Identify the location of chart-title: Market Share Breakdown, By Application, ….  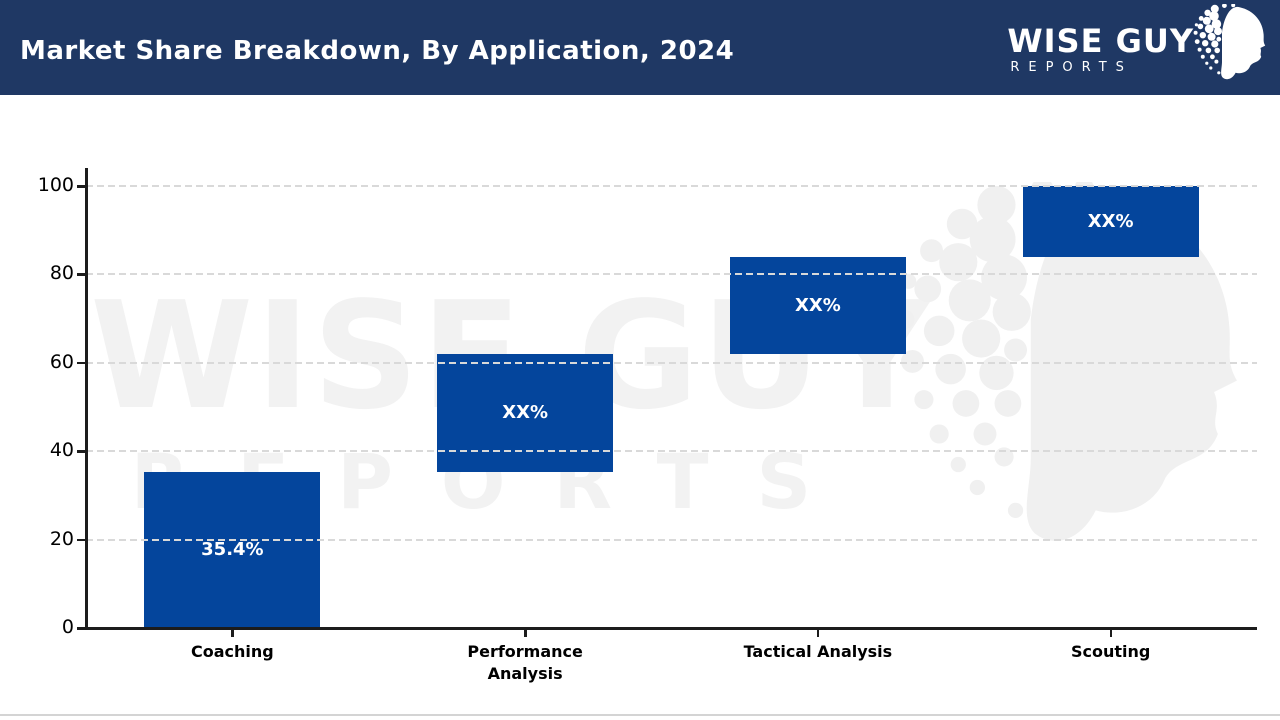
(377, 51).